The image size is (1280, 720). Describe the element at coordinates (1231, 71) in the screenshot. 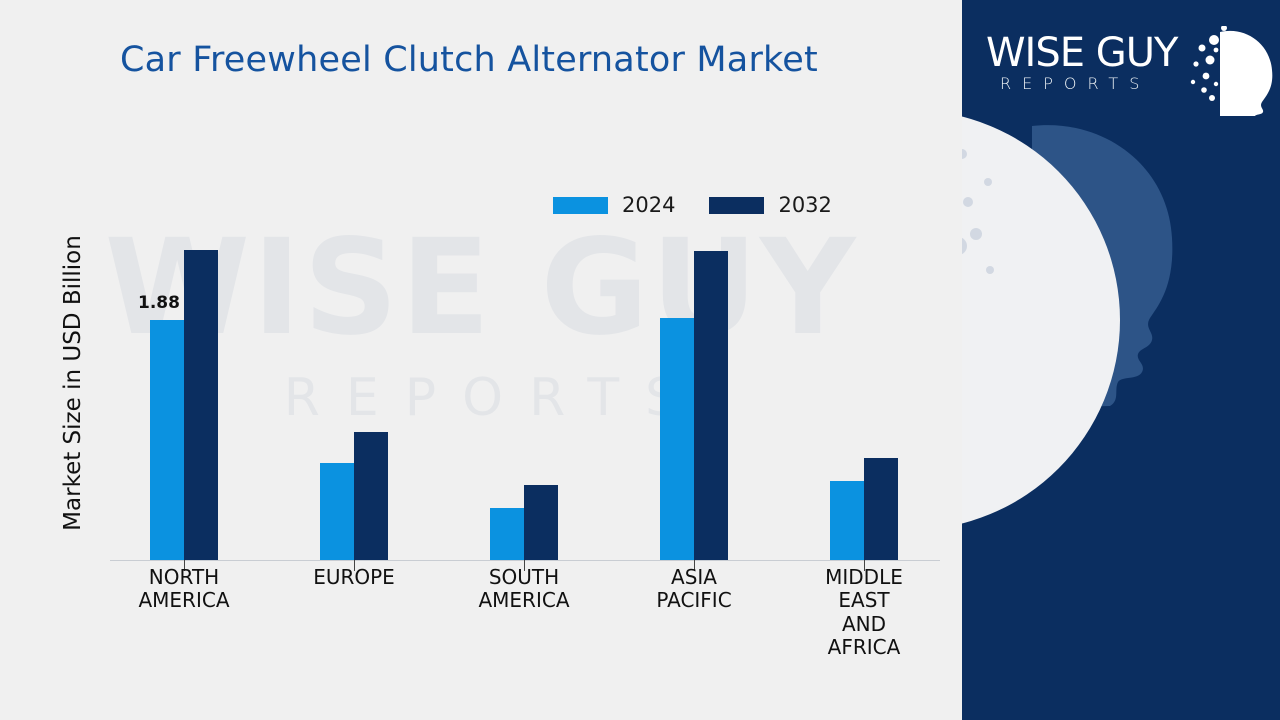

I see `logo-head-profile-icon` at that location.